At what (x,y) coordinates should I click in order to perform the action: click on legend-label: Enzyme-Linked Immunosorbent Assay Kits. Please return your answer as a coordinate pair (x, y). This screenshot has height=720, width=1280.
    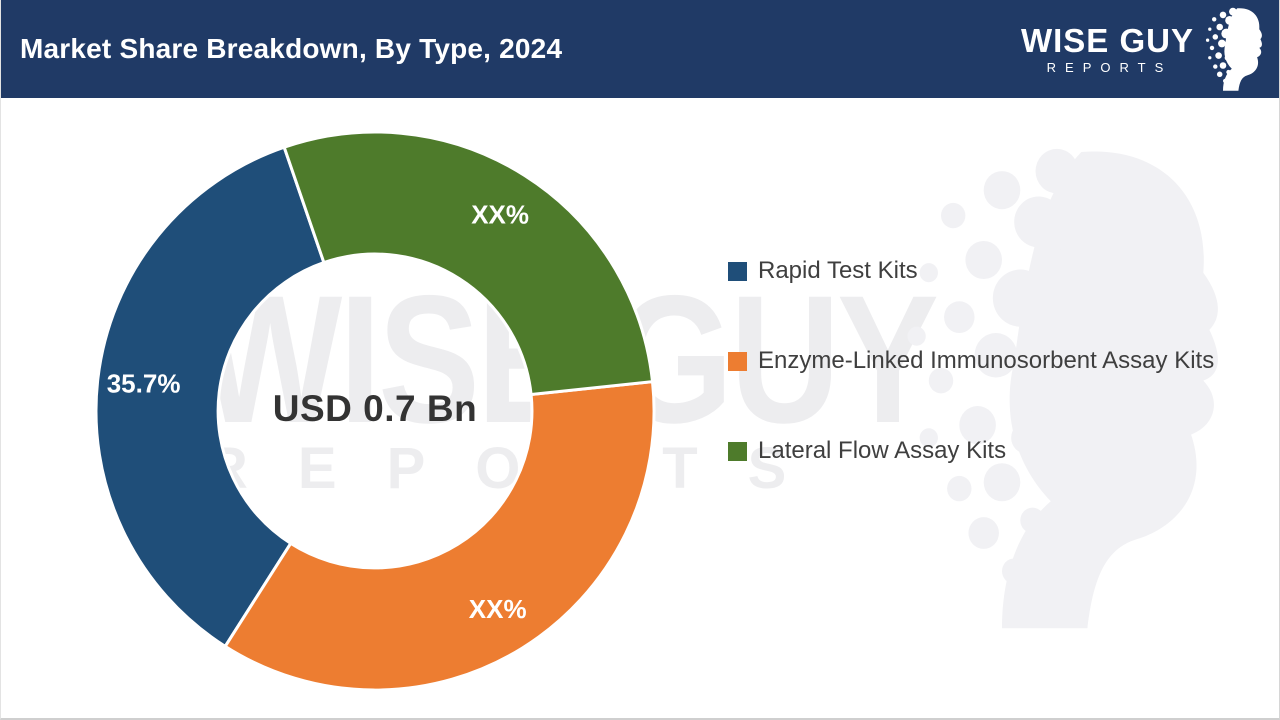
    Looking at the image, I should click on (986, 360).